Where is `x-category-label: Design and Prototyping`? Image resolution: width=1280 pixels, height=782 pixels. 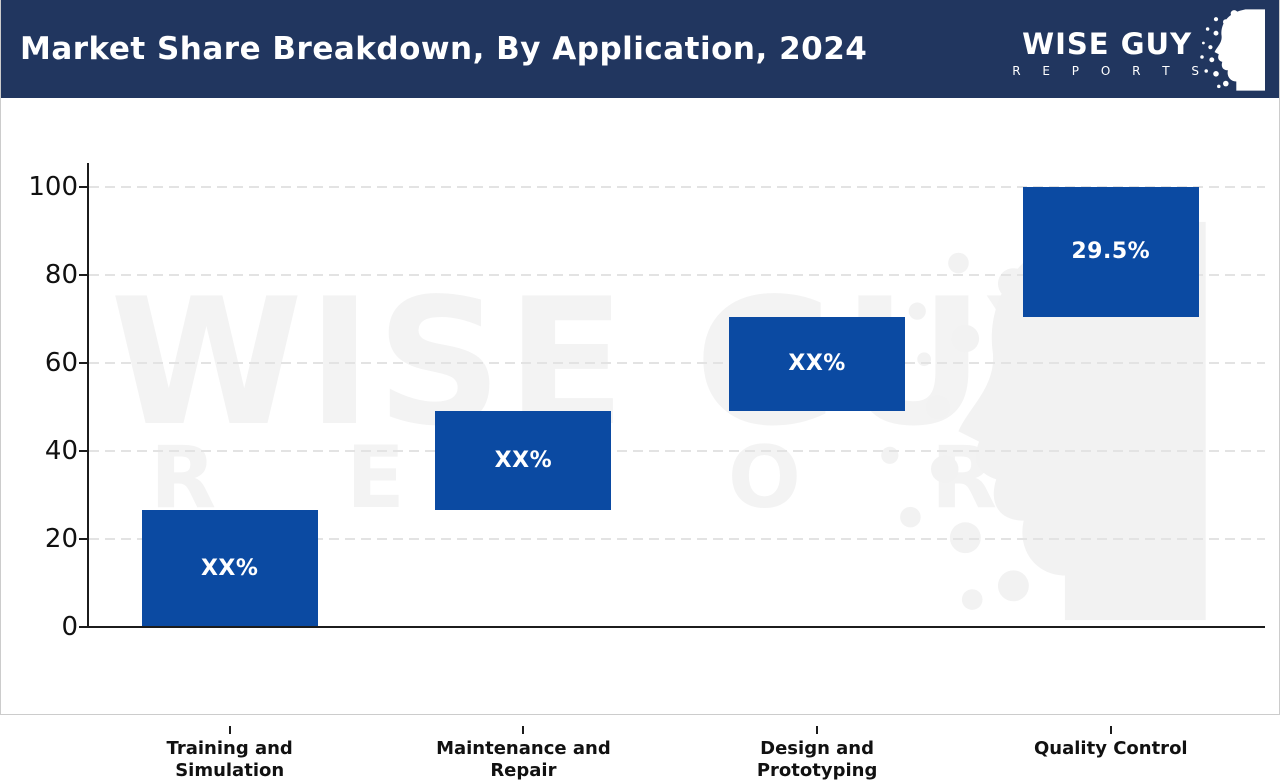
x-category-label: Design and Prototyping is located at coordinates (817, 760).